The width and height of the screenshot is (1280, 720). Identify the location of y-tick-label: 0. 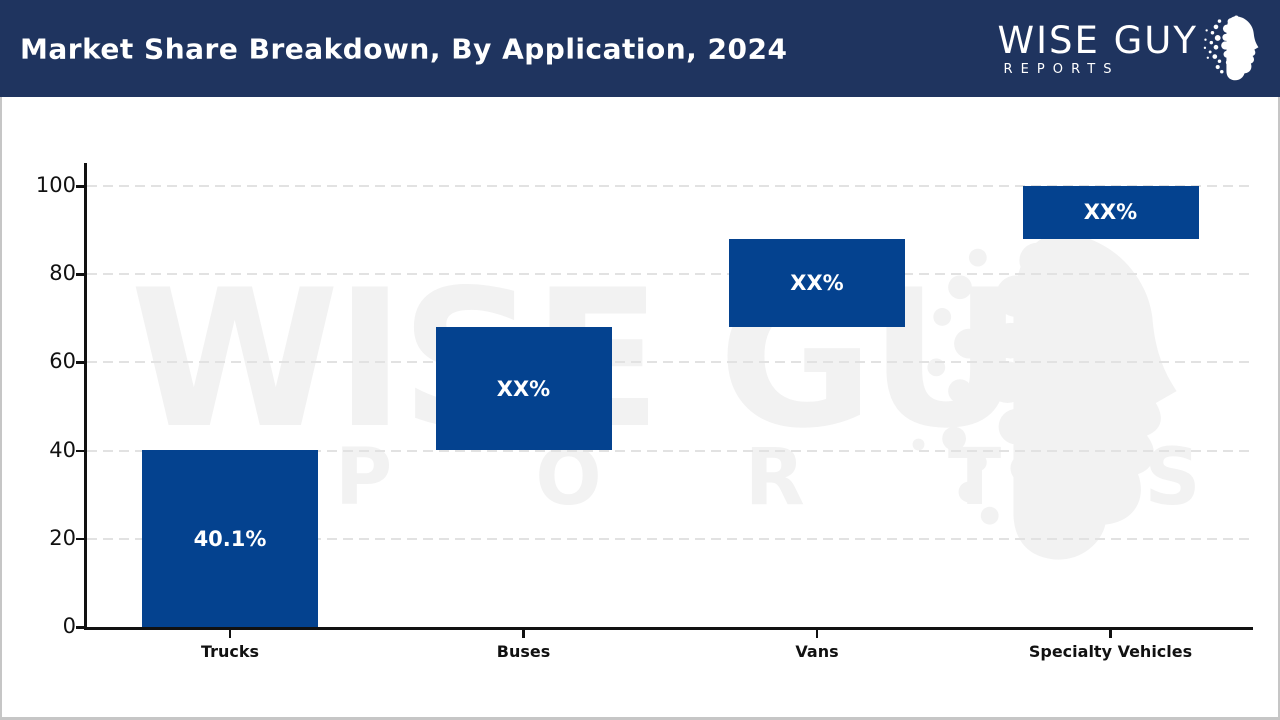
(69, 626).